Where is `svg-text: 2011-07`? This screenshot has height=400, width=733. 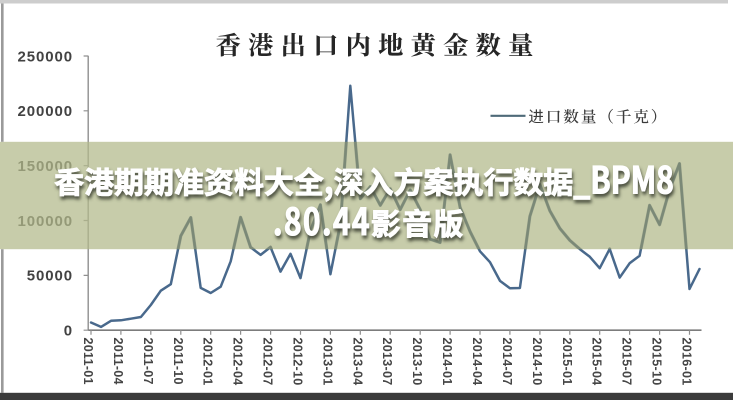 svg-text: 2011-07 is located at coordinates (148, 361).